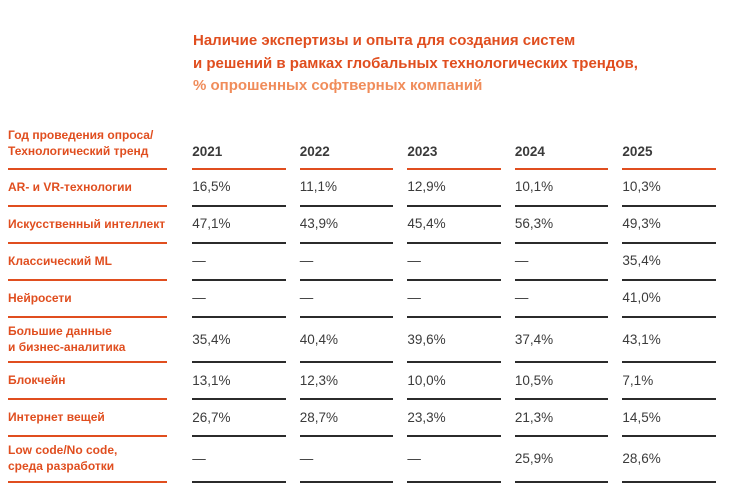  Describe the element at coordinates (40, 297) in the screenshot. I see `trend-label: Нейросети` at that location.